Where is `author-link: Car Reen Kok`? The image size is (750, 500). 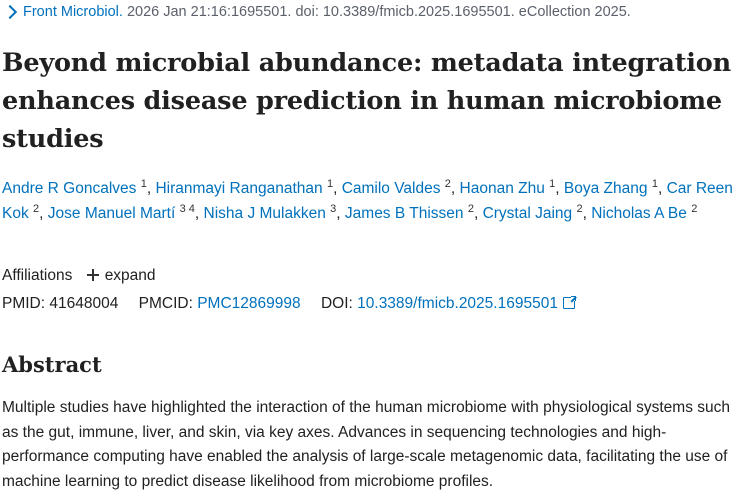
author-link: Car Reen Kok is located at coordinates (367, 201).